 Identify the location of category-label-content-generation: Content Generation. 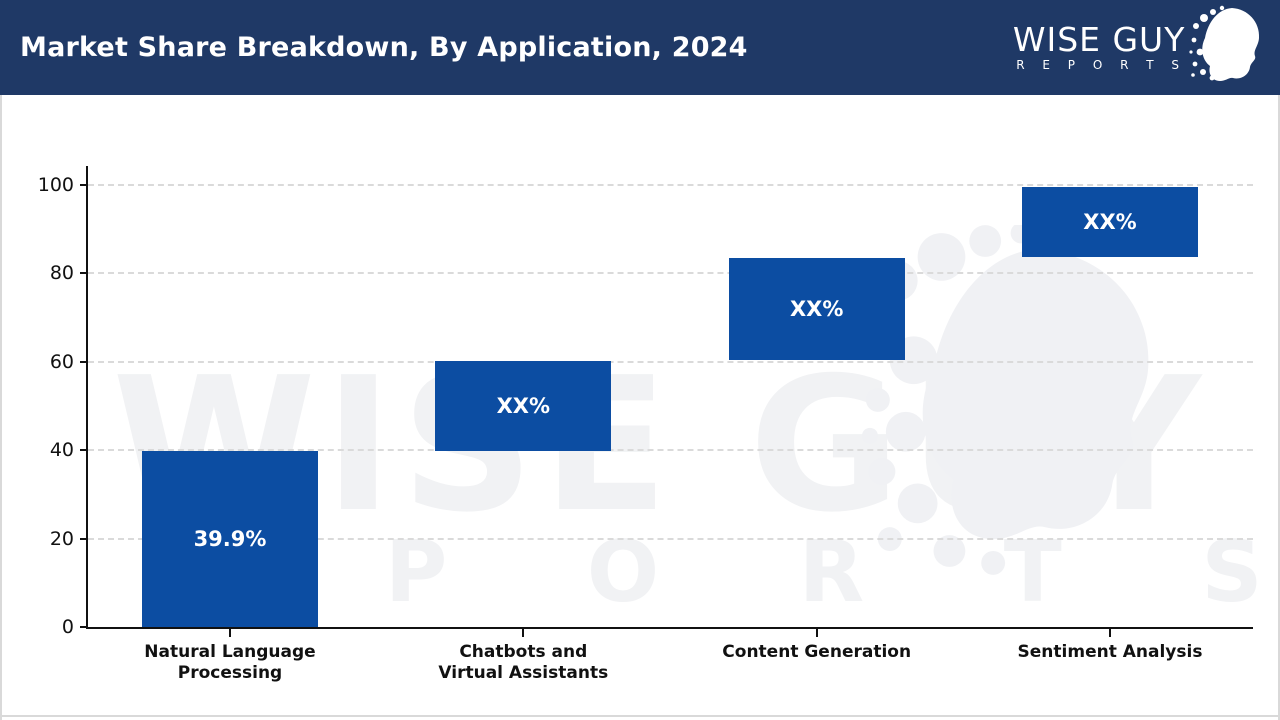
(817, 652).